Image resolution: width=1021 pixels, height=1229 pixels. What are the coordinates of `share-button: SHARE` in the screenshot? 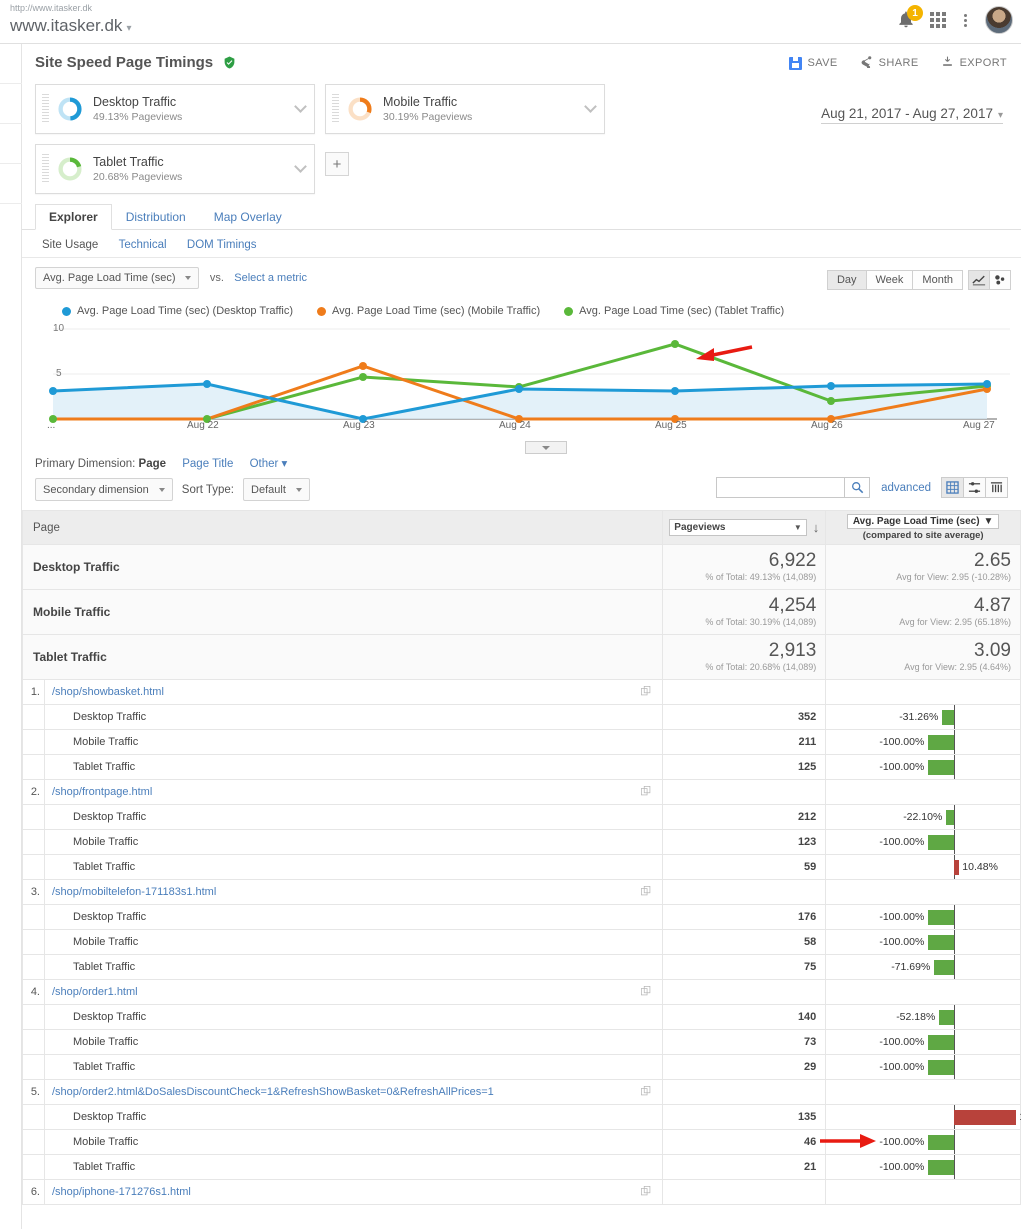 It's located at (889, 63).